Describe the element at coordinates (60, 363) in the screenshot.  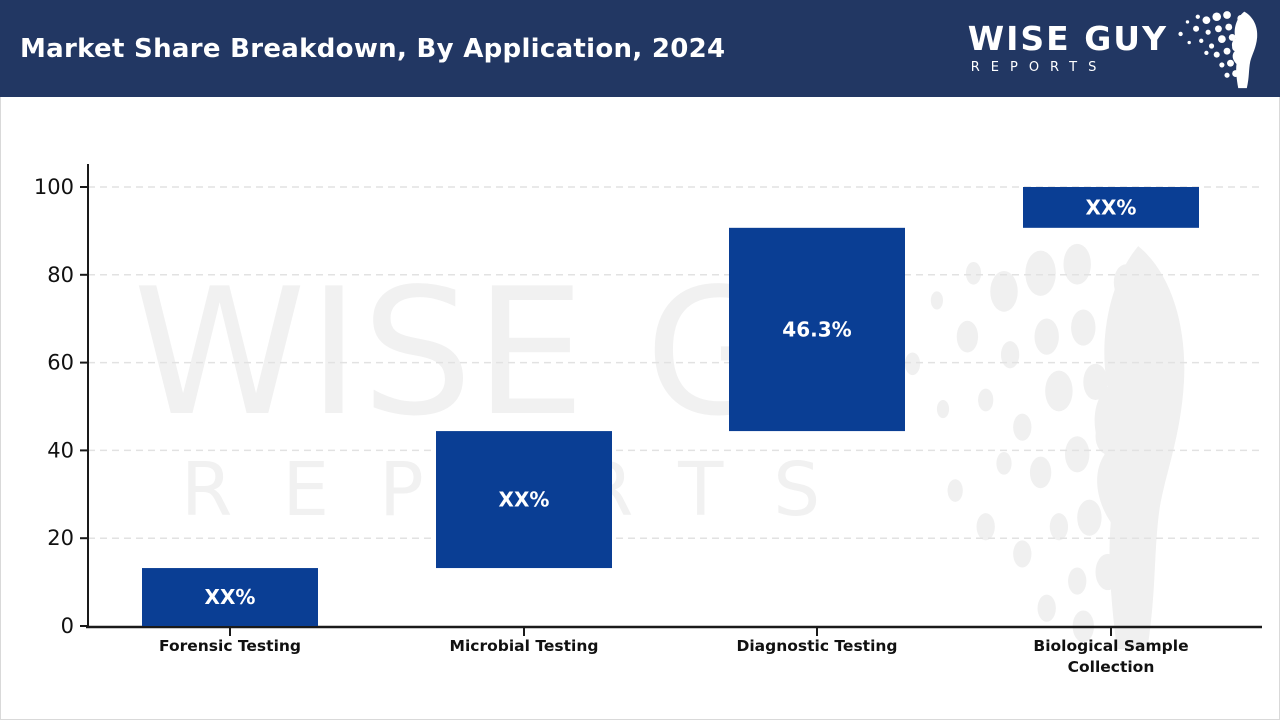
I see `y-tick-label: 60` at that location.